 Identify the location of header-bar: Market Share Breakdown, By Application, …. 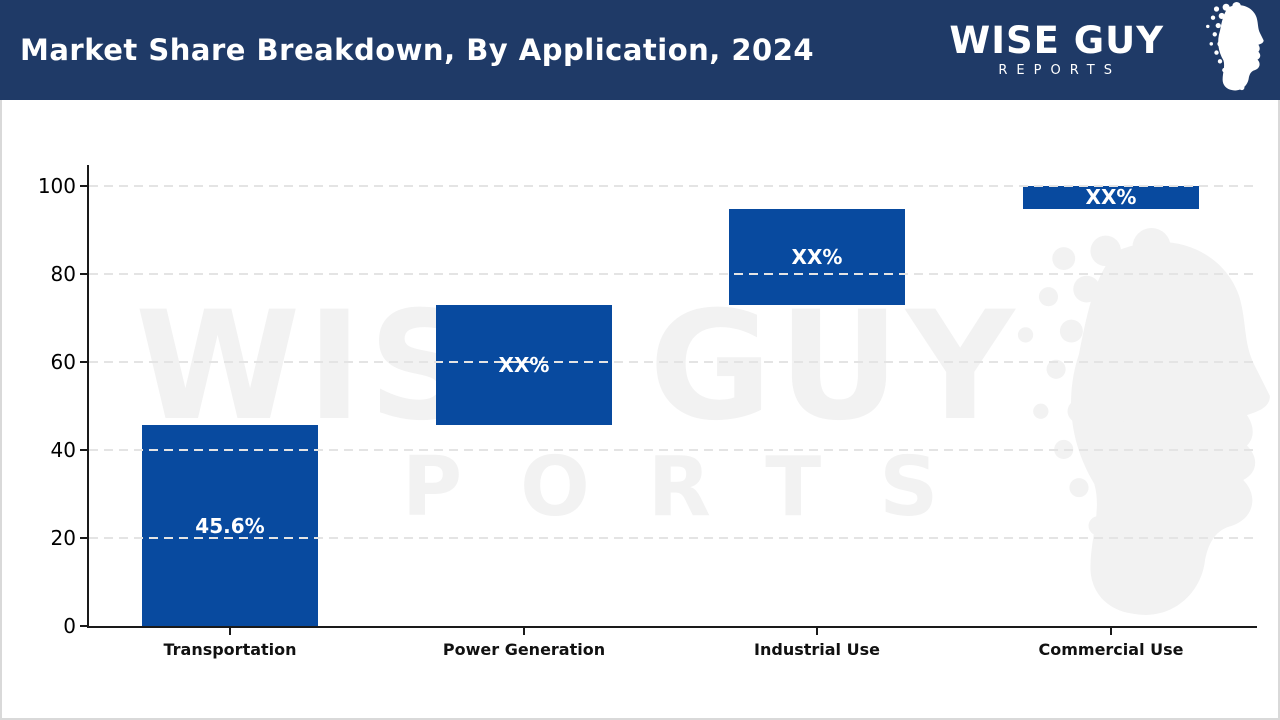
(640, 50).